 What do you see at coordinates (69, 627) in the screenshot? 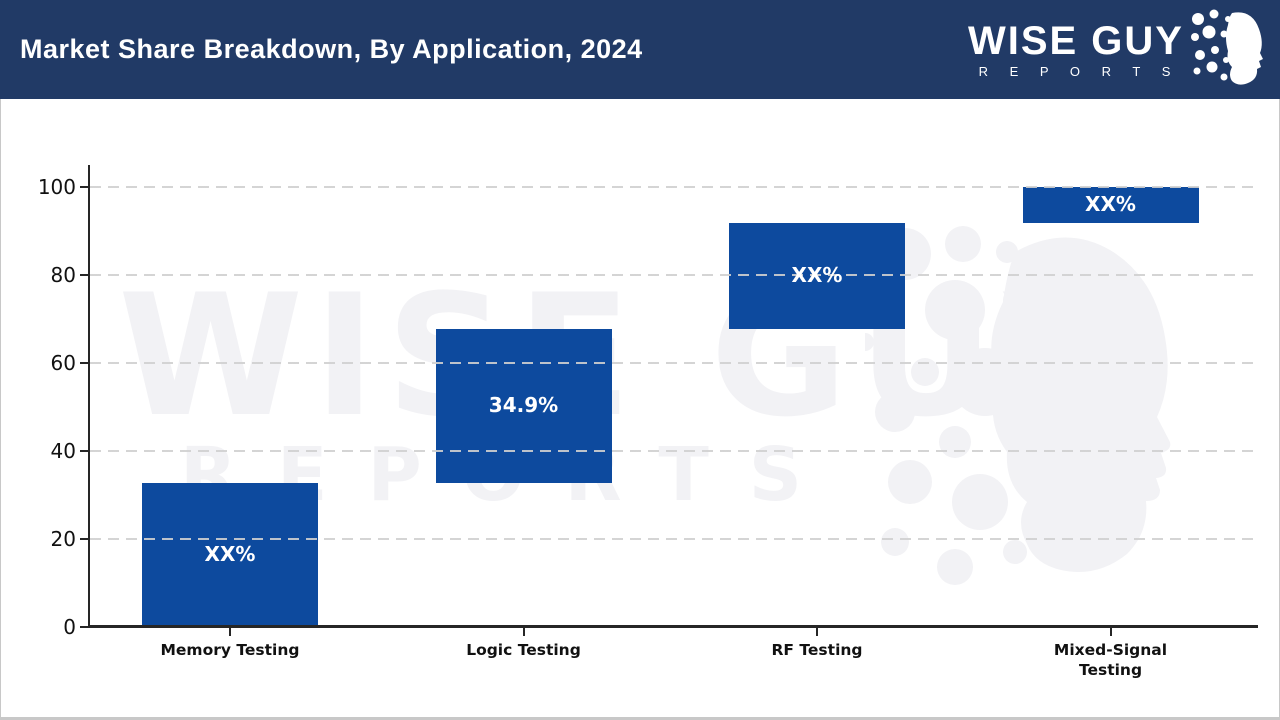
I see `y-tick-label-0: 0` at bounding box center [69, 627].